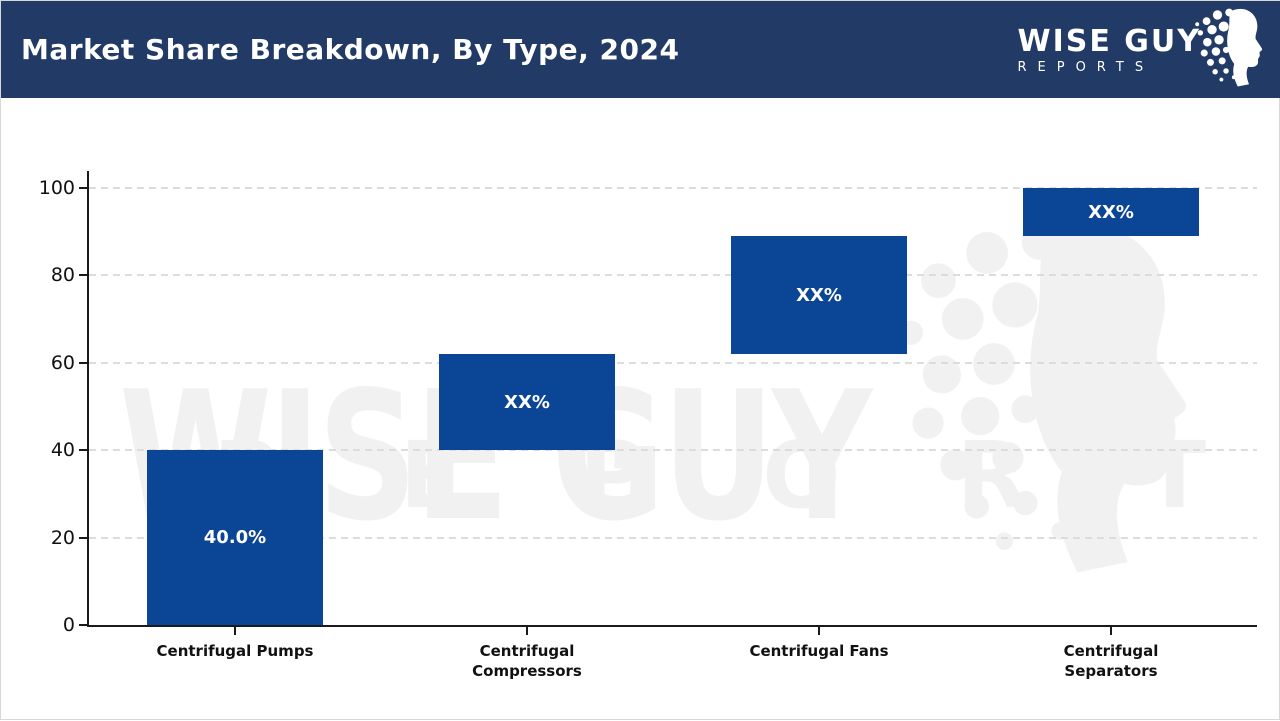  What do you see at coordinates (62, 275) in the screenshot?
I see `y-tick-label: 80` at bounding box center [62, 275].